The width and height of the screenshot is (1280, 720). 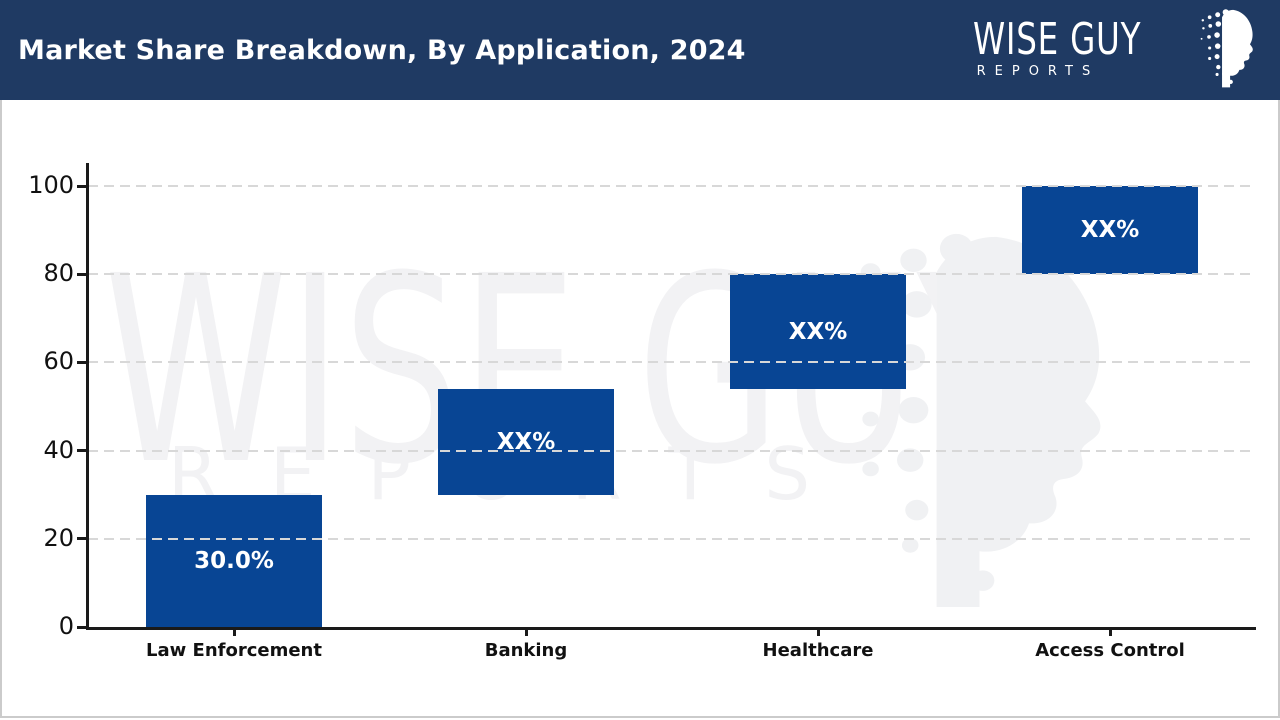 What do you see at coordinates (58, 273) in the screenshot?
I see `ytick-label-80: 80` at bounding box center [58, 273].